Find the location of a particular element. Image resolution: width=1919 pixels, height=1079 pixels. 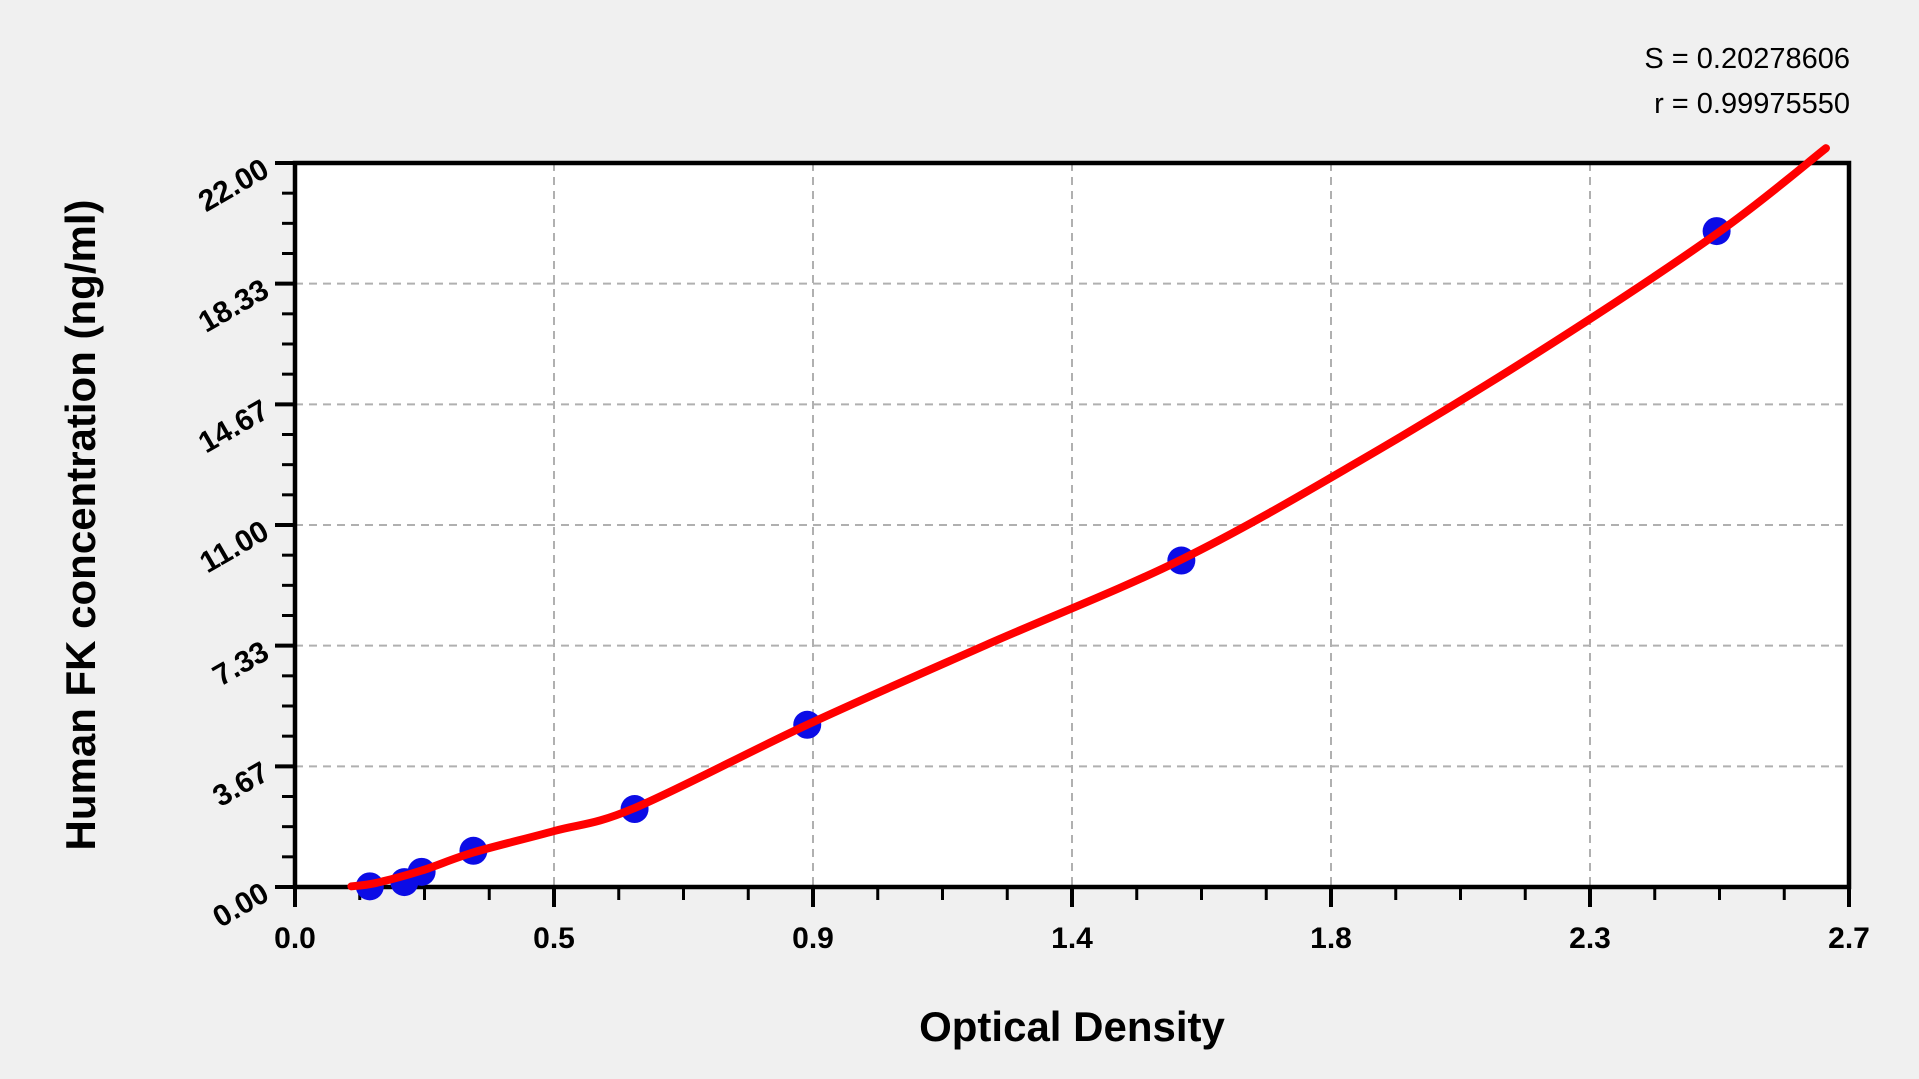

y-tick-label: 7.33 is located at coordinates (240, 664).